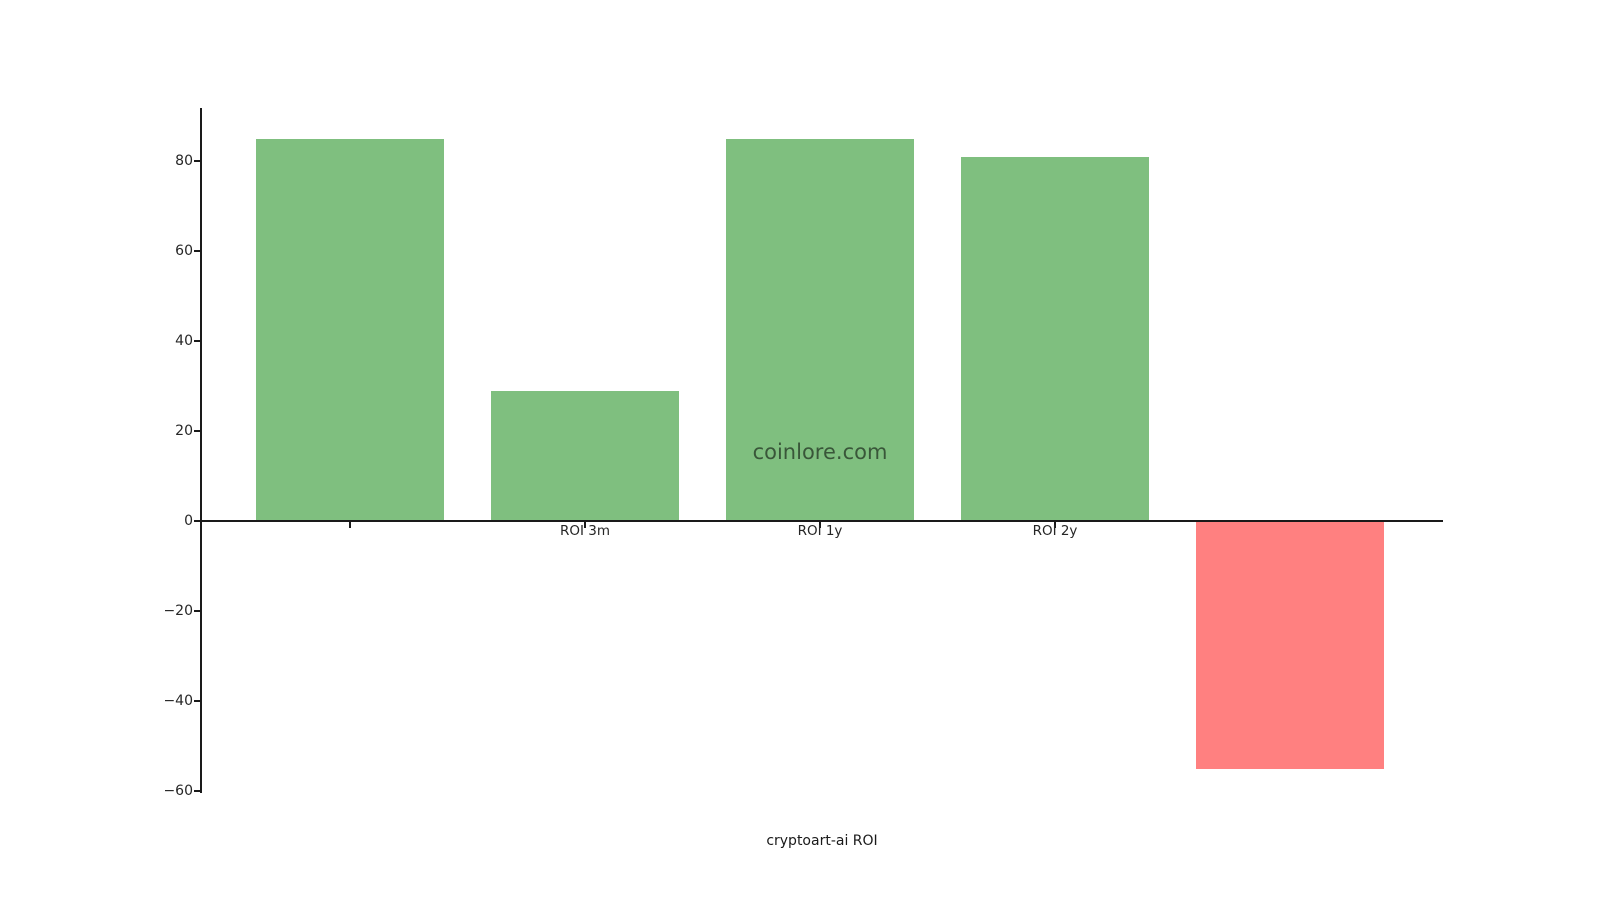 This screenshot has height=900, width=1600. I want to click on y-tick-label: 80, so click(184, 161).